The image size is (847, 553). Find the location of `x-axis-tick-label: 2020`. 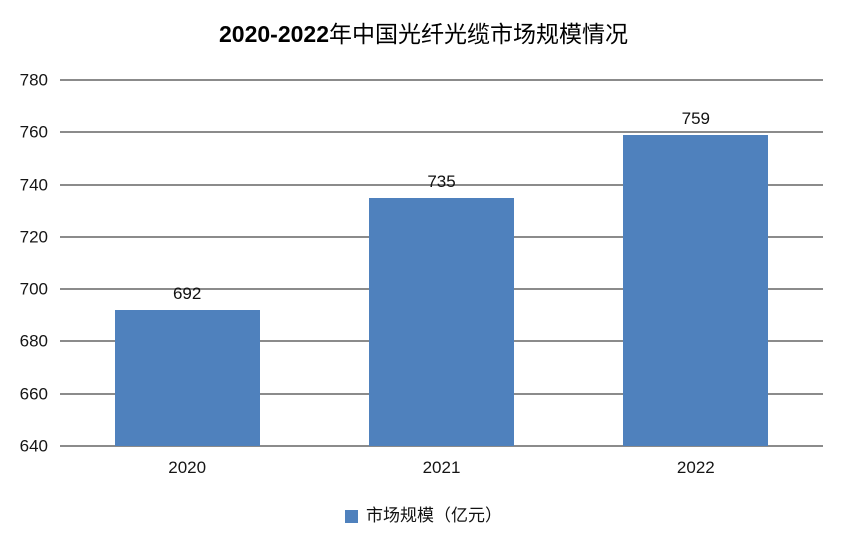

x-axis-tick-label: 2020 is located at coordinates (187, 467).